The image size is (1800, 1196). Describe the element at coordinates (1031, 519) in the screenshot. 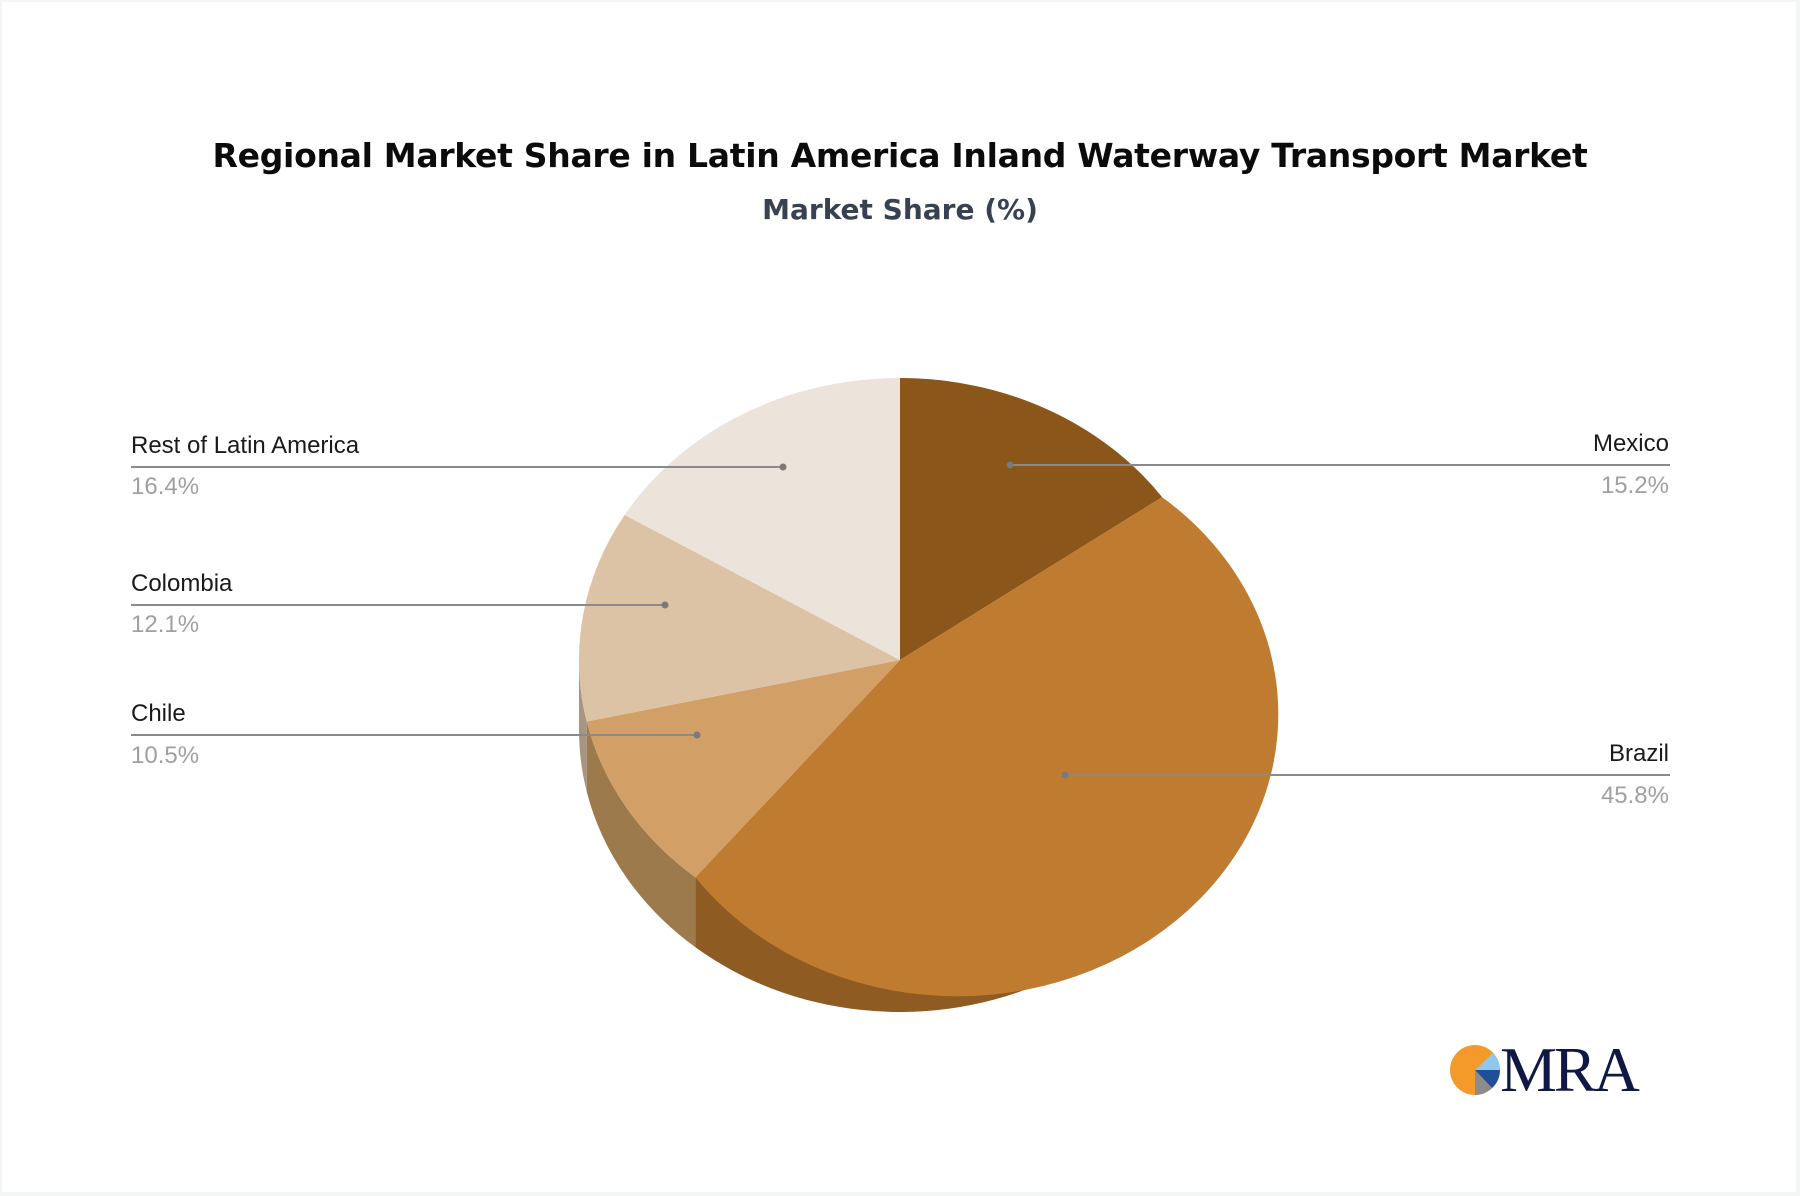

I see `slice-mexico` at that location.